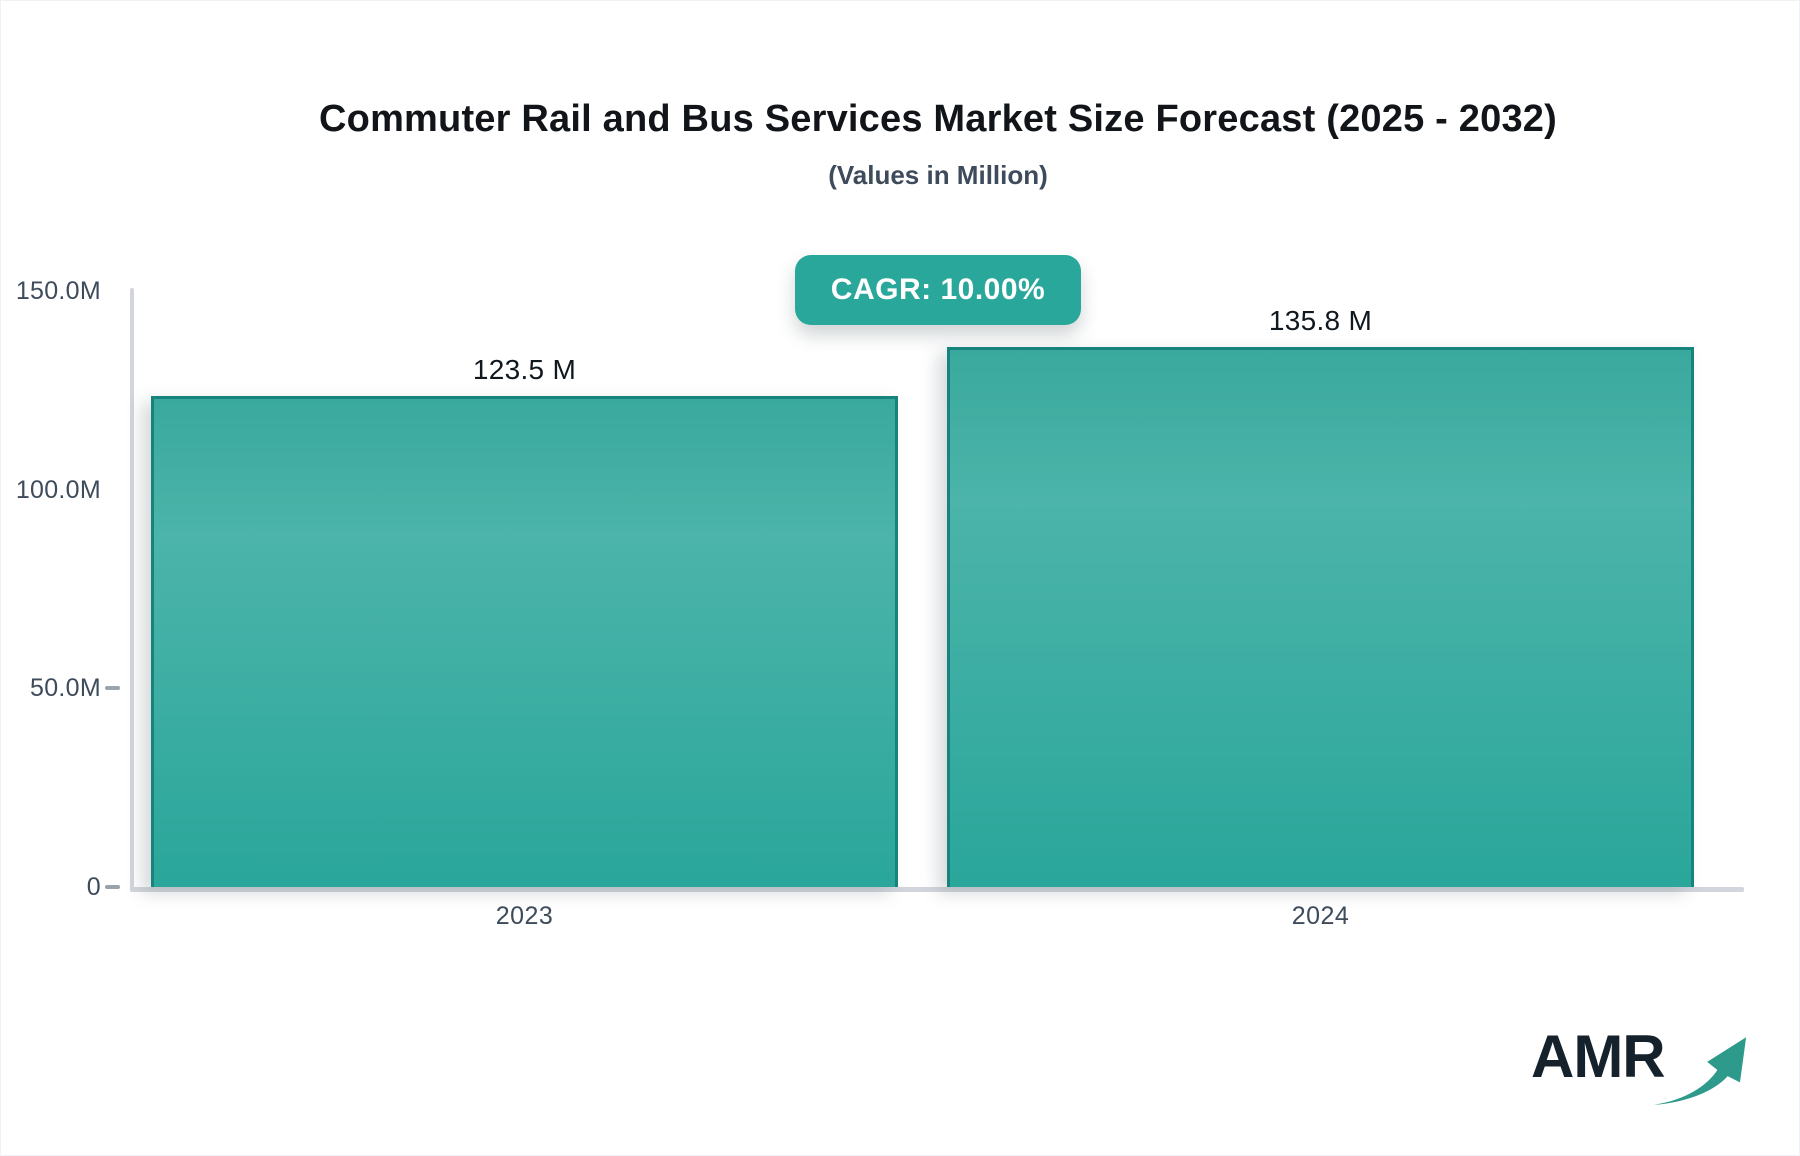 This screenshot has height=1156, width=1800. Describe the element at coordinates (58, 489) in the screenshot. I see `y-tick-100m: 100.0M` at that location.